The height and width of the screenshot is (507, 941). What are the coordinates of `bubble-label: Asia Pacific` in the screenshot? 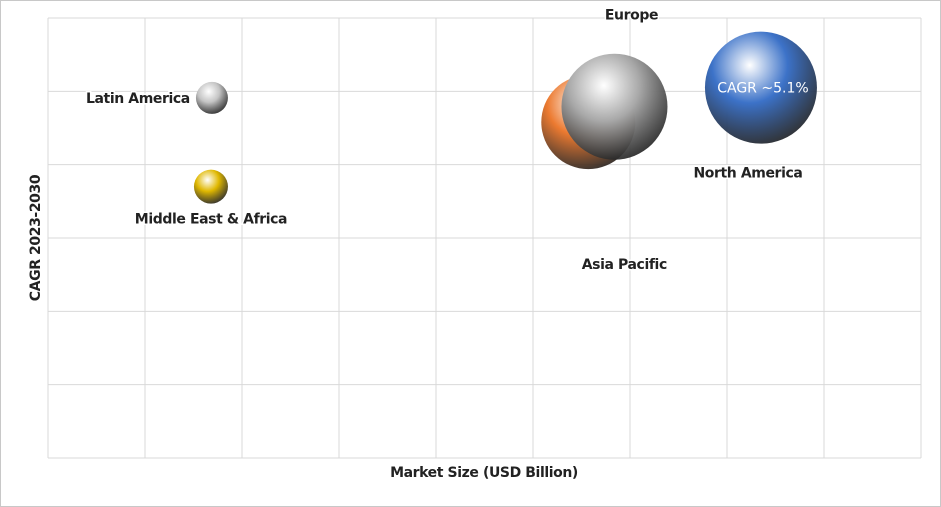 It's located at (624, 265).